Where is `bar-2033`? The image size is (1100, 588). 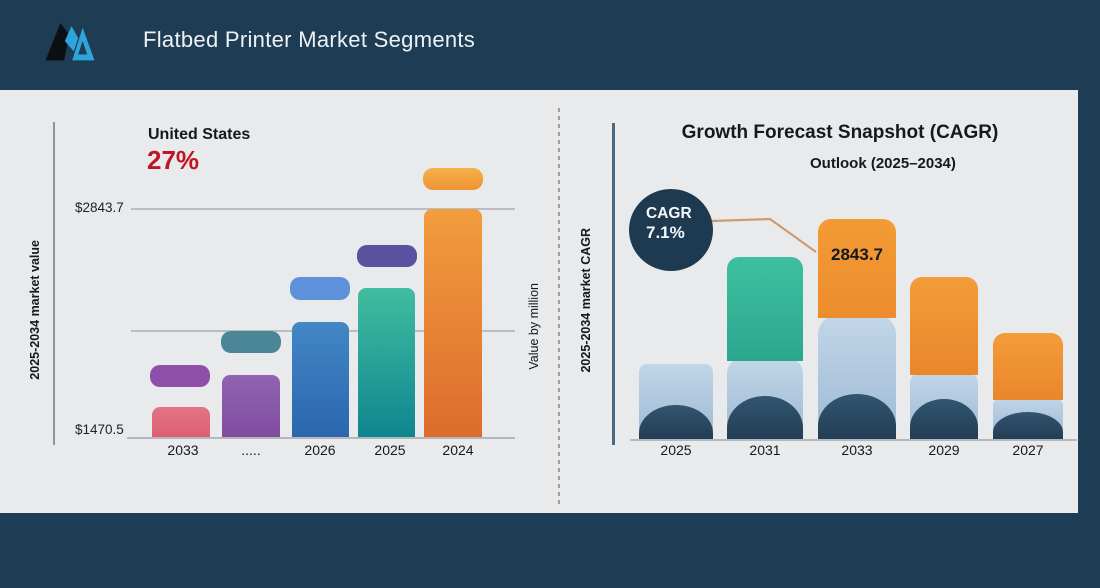
bar-2033 is located at coordinates (181, 422).